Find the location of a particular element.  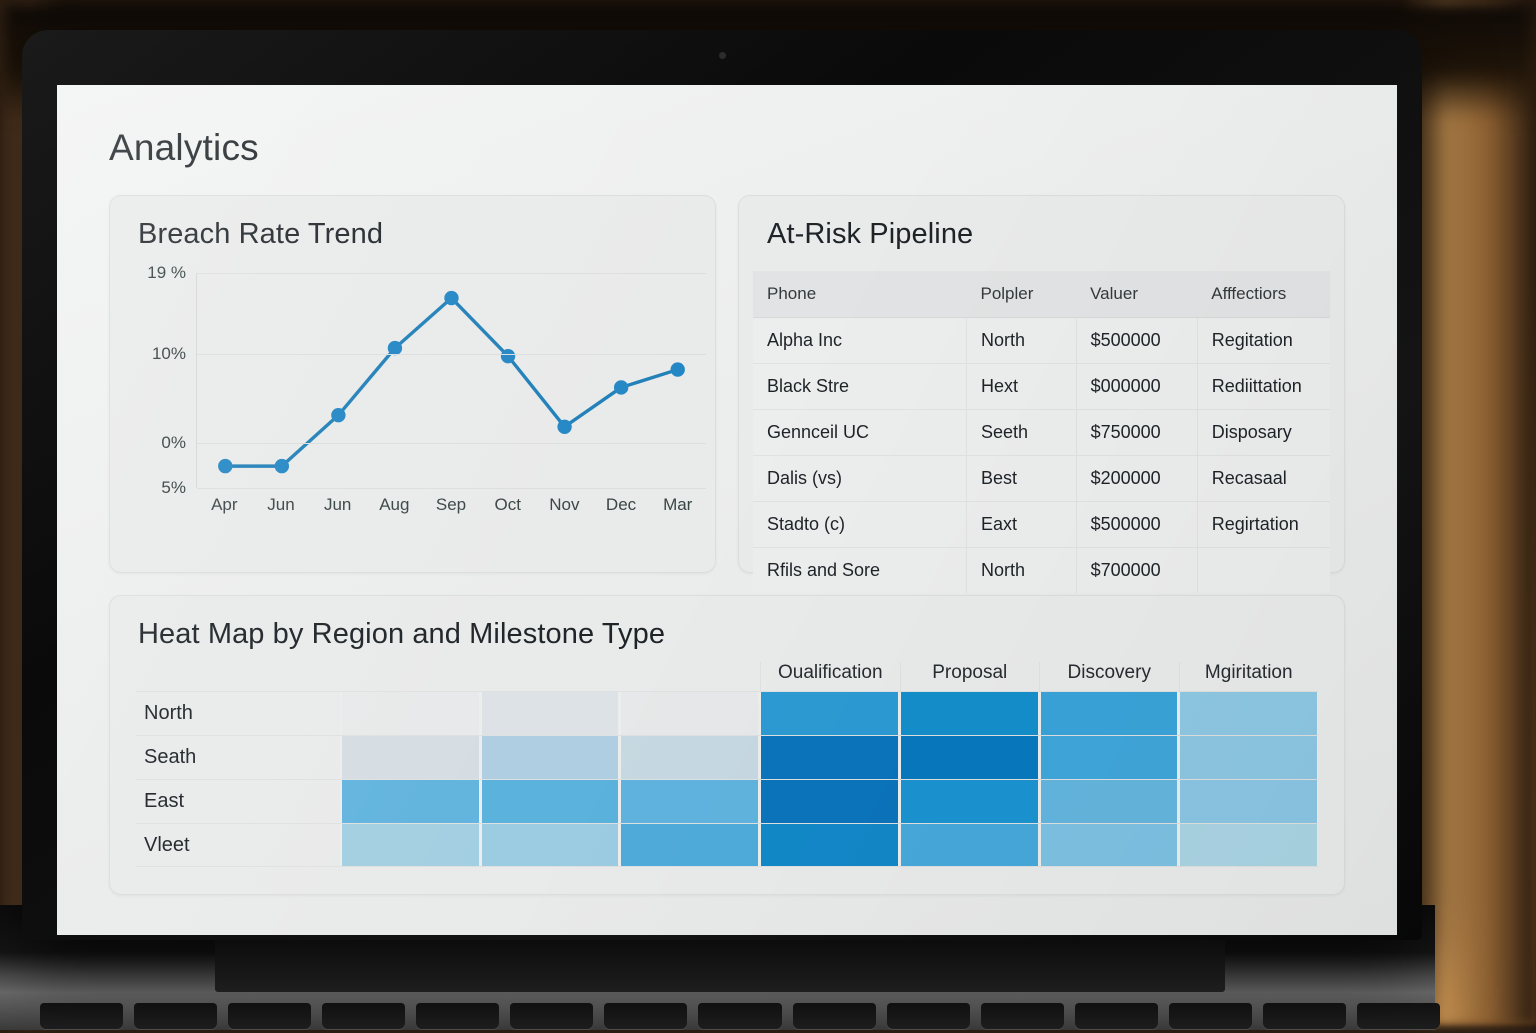

x-axis-tick-label: Dec is located at coordinates (621, 504).